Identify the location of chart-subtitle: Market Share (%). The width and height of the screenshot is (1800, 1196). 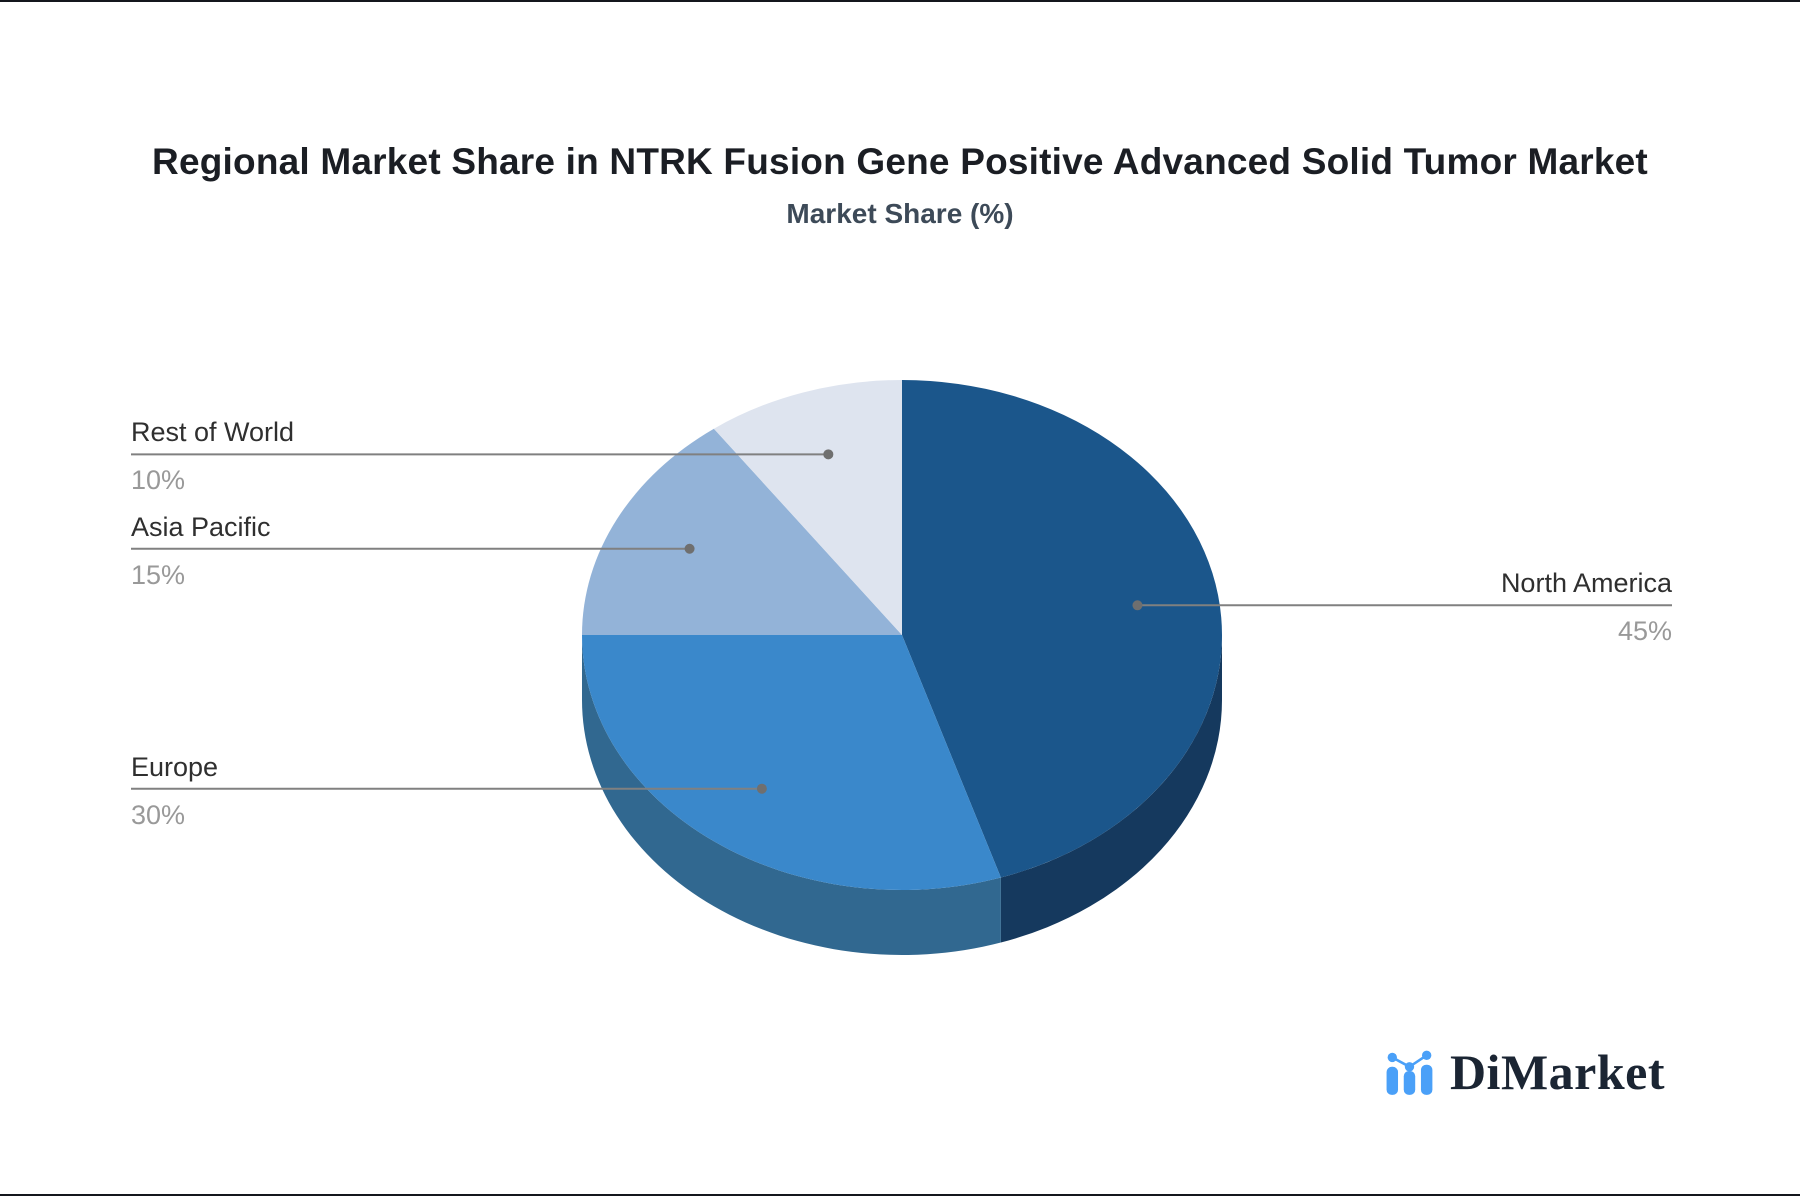
(900, 213).